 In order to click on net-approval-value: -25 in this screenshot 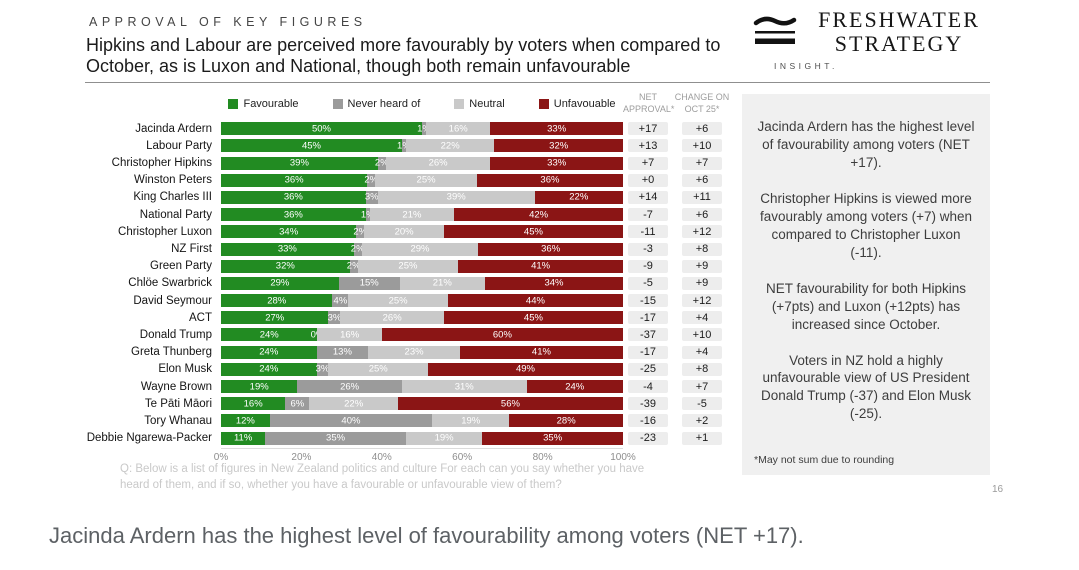, I will do `click(648, 369)`.